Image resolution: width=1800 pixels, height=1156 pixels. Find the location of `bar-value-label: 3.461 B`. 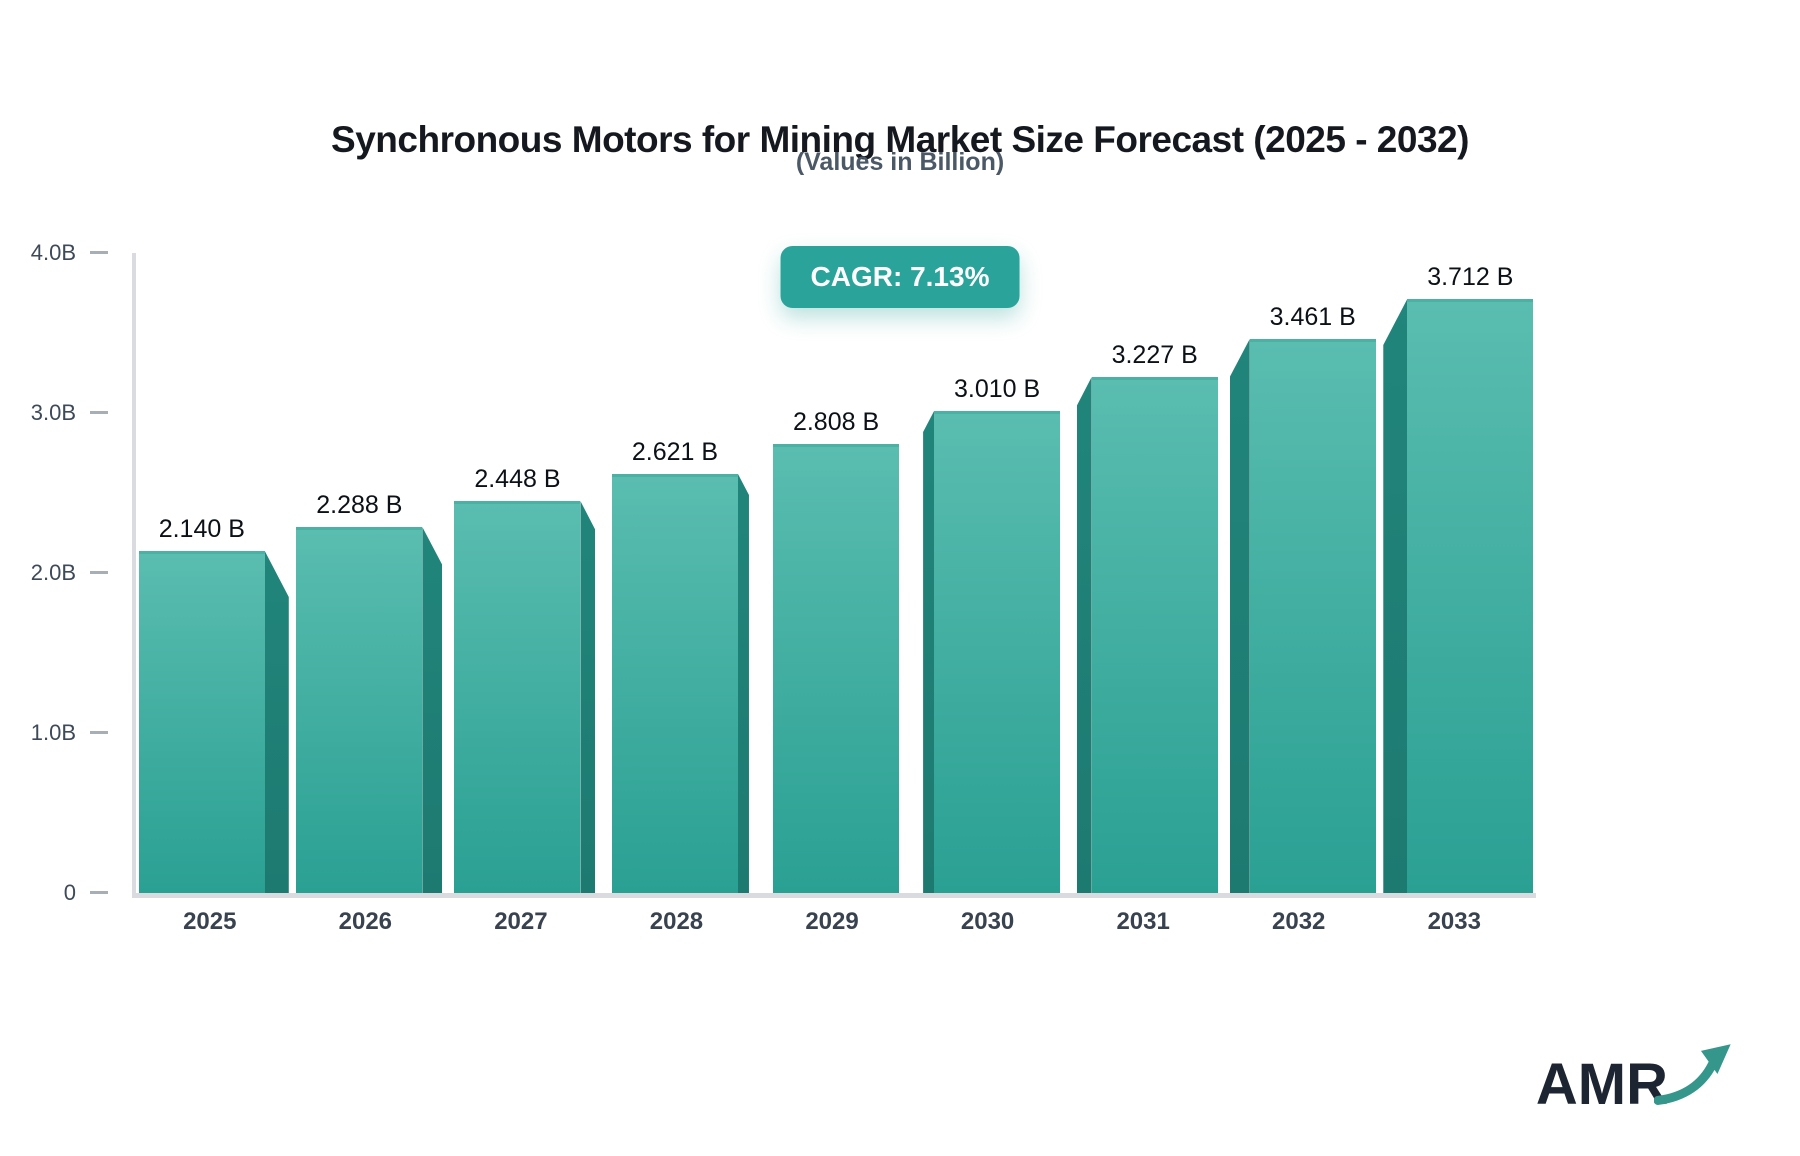

bar-value-label: 3.461 B is located at coordinates (1312, 317).